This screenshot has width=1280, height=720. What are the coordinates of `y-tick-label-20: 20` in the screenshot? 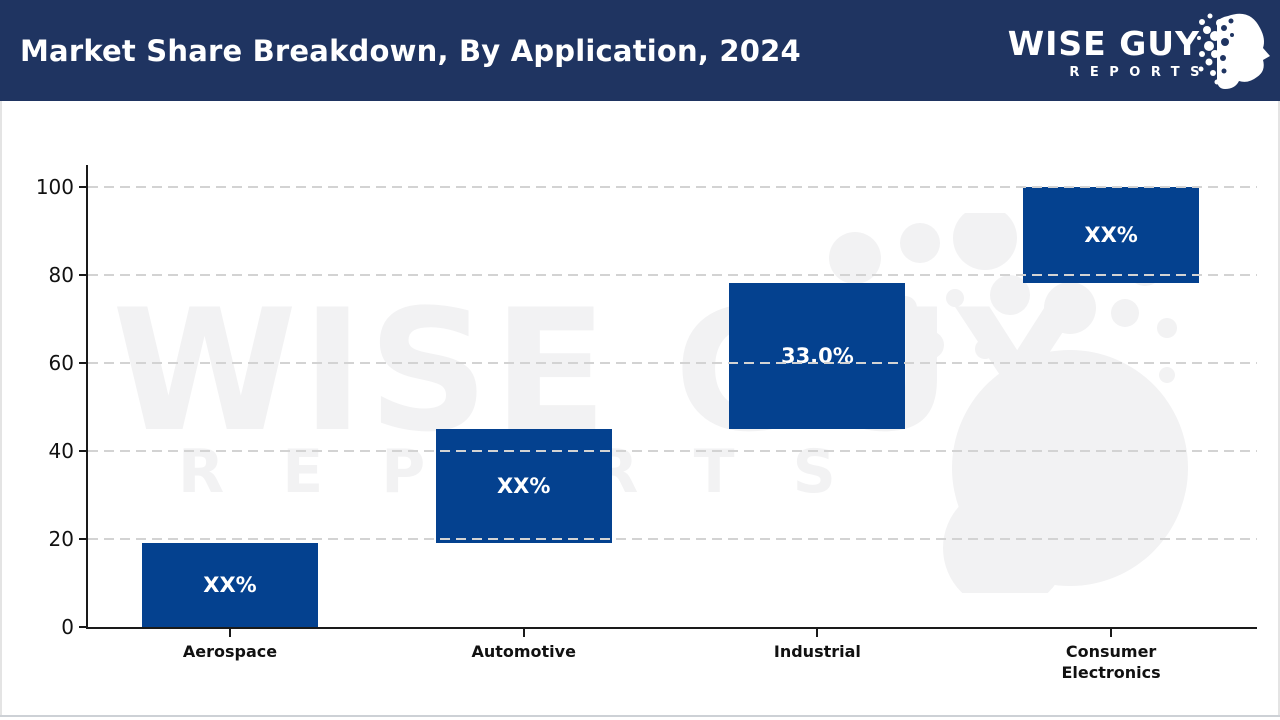 It's located at (61, 538).